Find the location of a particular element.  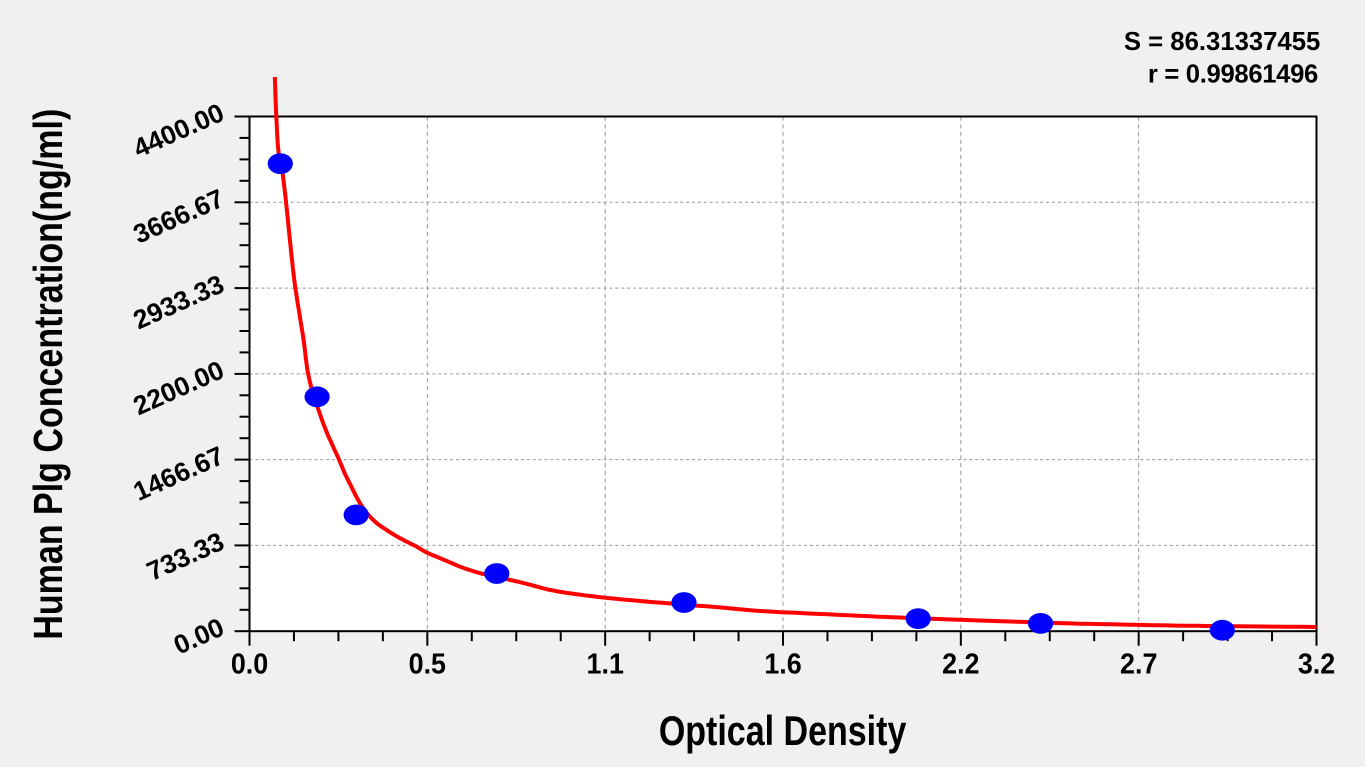

svg-text: 2.2 is located at coordinates (960, 664).